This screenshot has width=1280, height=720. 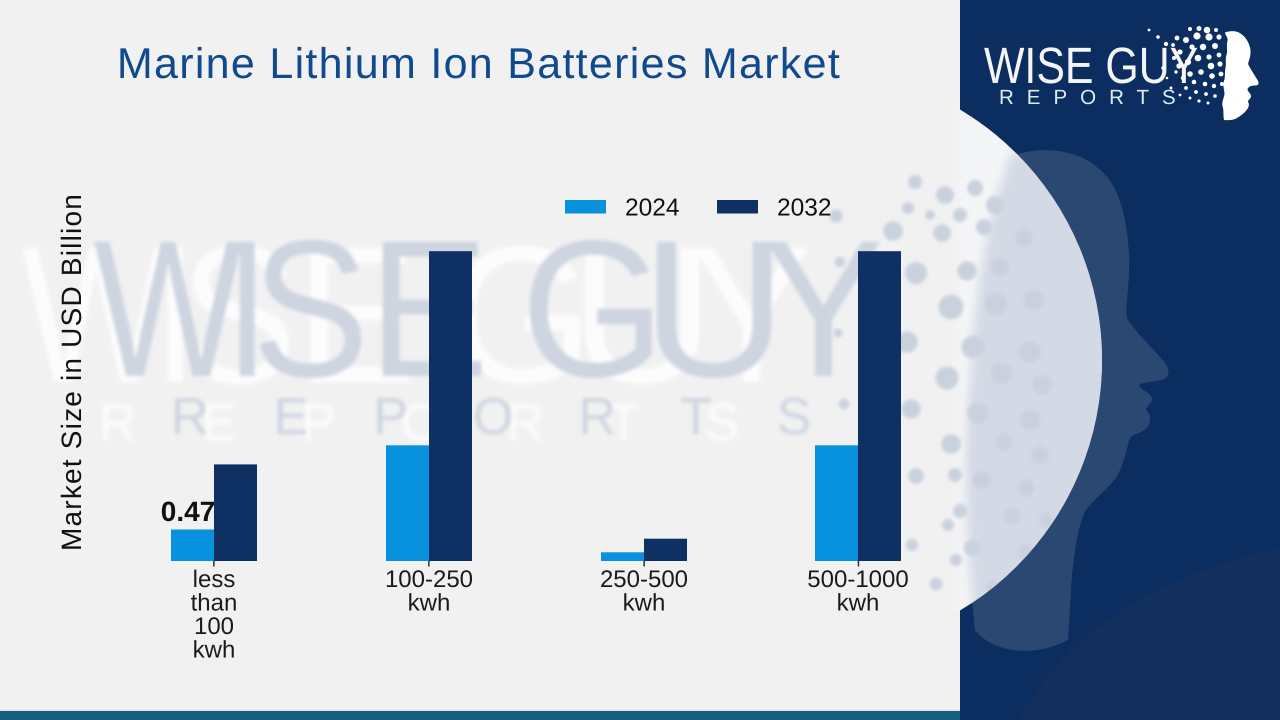 What do you see at coordinates (214, 579) in the screenshot?
I see `svg-text: less` at bounding box center [214, 579].